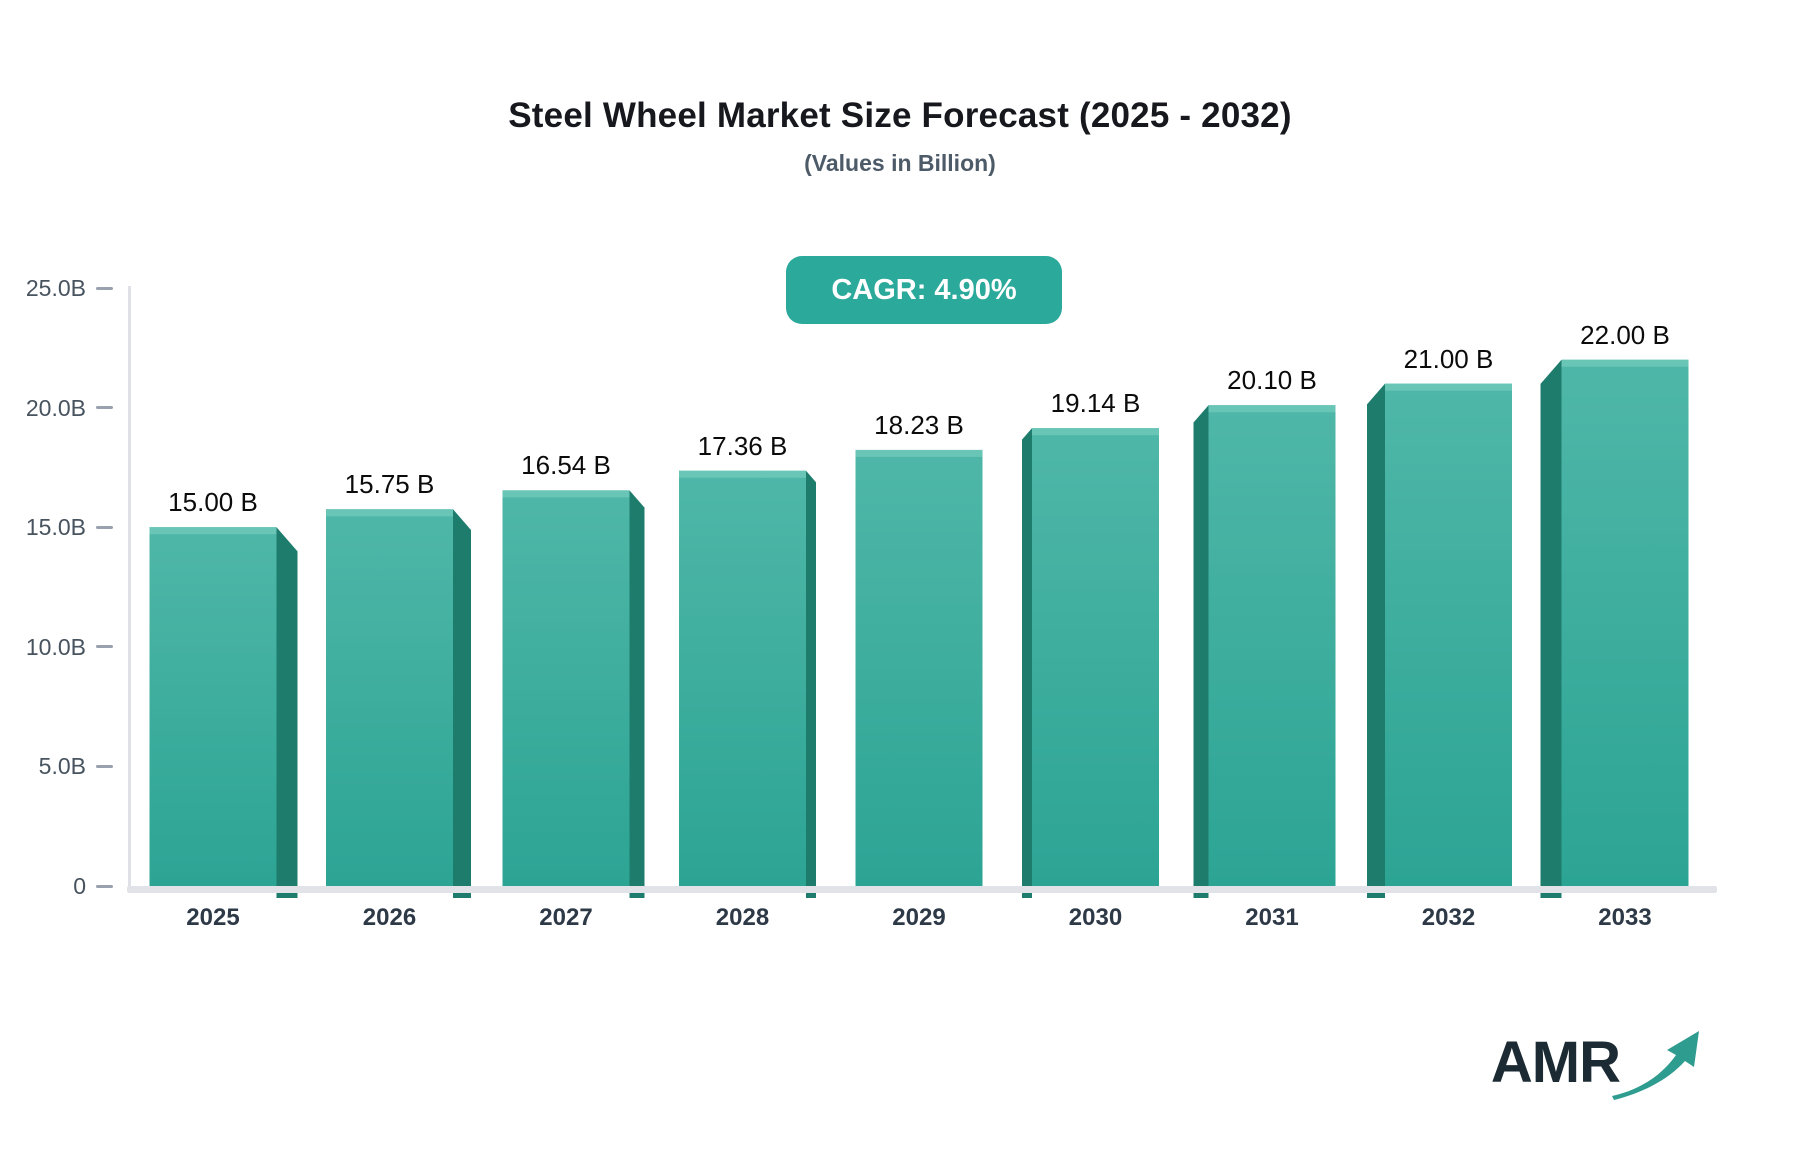 The height and width of the screenshot is (1156, 1800). I want to click on amr-logo: AMR, so click(1596, 1065).